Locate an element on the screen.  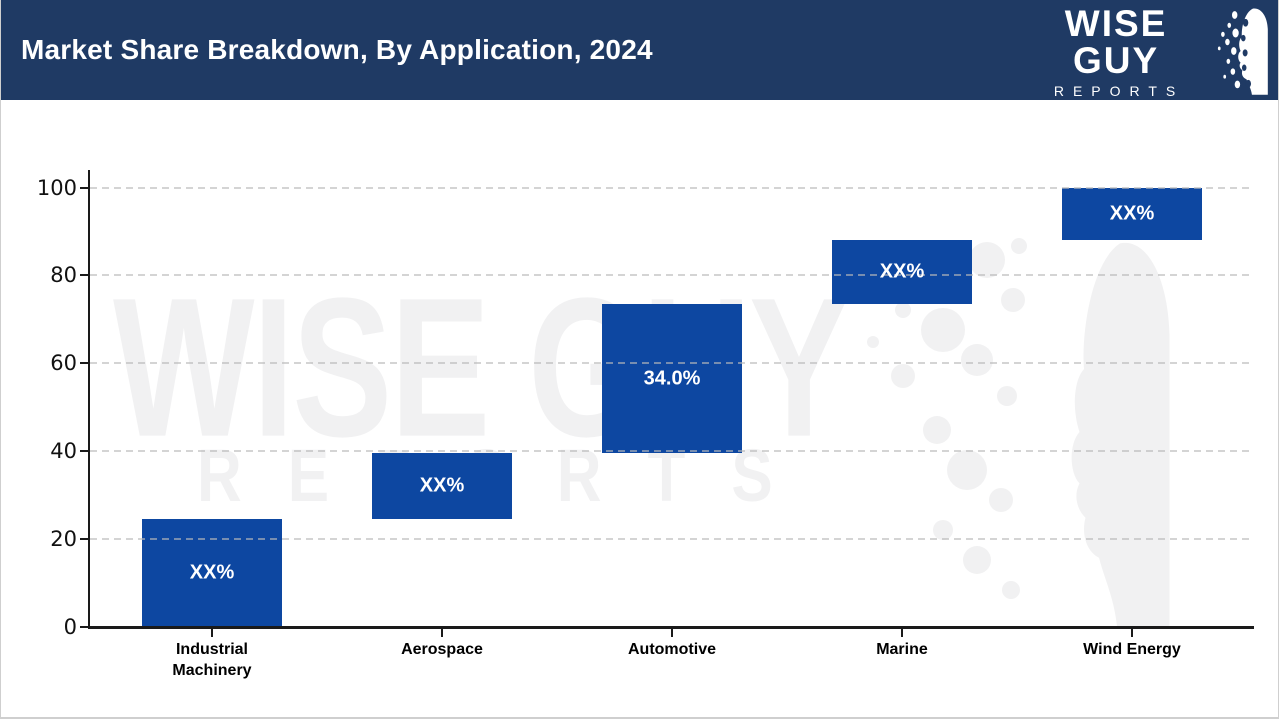
bar-industrial-machinery is located at coordinates (212, 573).